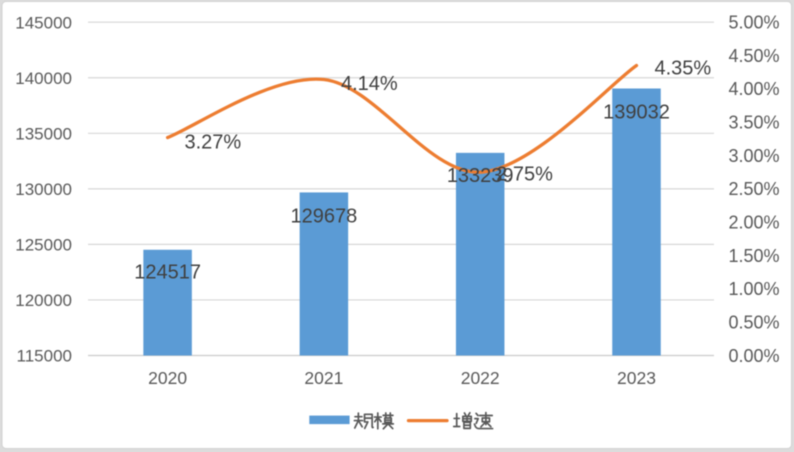 The height and width of the screenshot is (452, 794). What do you see at coordinates (43, 22) in the screenshot?
I see `svg-text: 145000` at bounding box center [43, 22].